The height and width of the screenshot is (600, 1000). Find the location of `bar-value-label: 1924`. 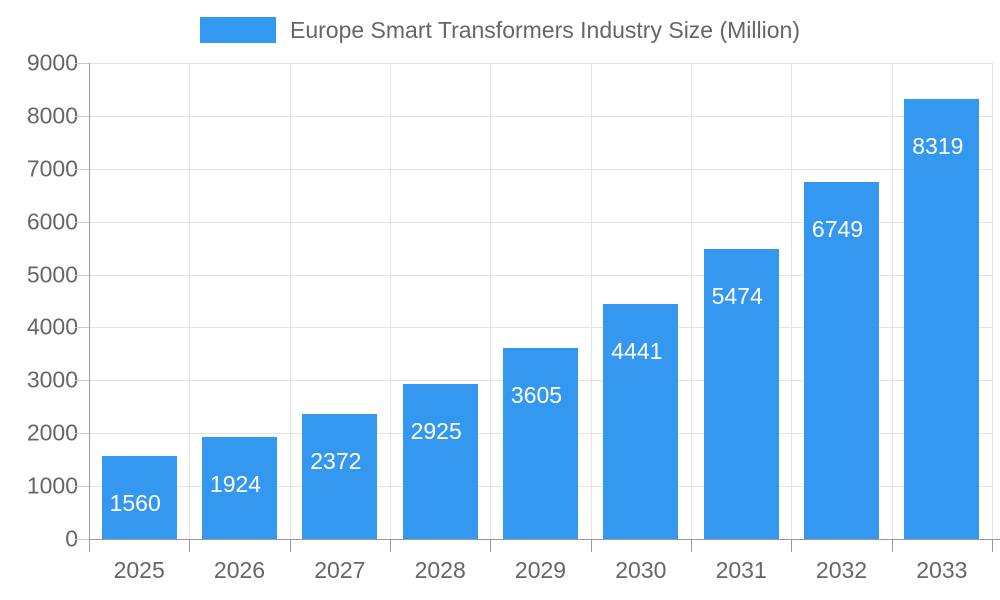

bar-value-label: 1924 is located at coordinates (235, 484).